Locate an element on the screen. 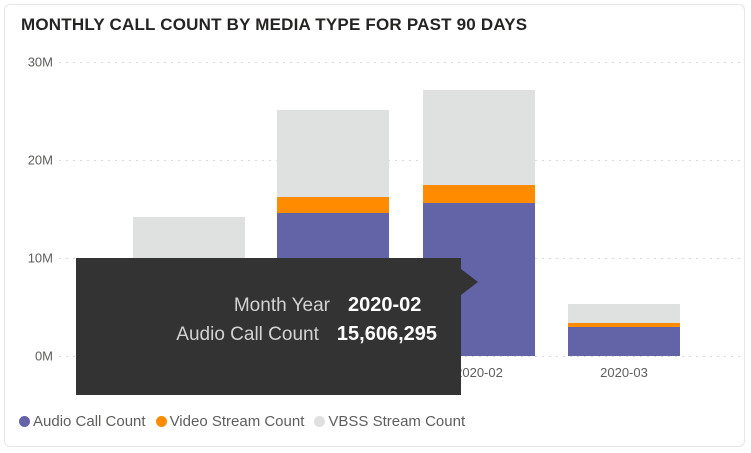  tooltip-row-label: Month Year is located at coordinates (281, 305).